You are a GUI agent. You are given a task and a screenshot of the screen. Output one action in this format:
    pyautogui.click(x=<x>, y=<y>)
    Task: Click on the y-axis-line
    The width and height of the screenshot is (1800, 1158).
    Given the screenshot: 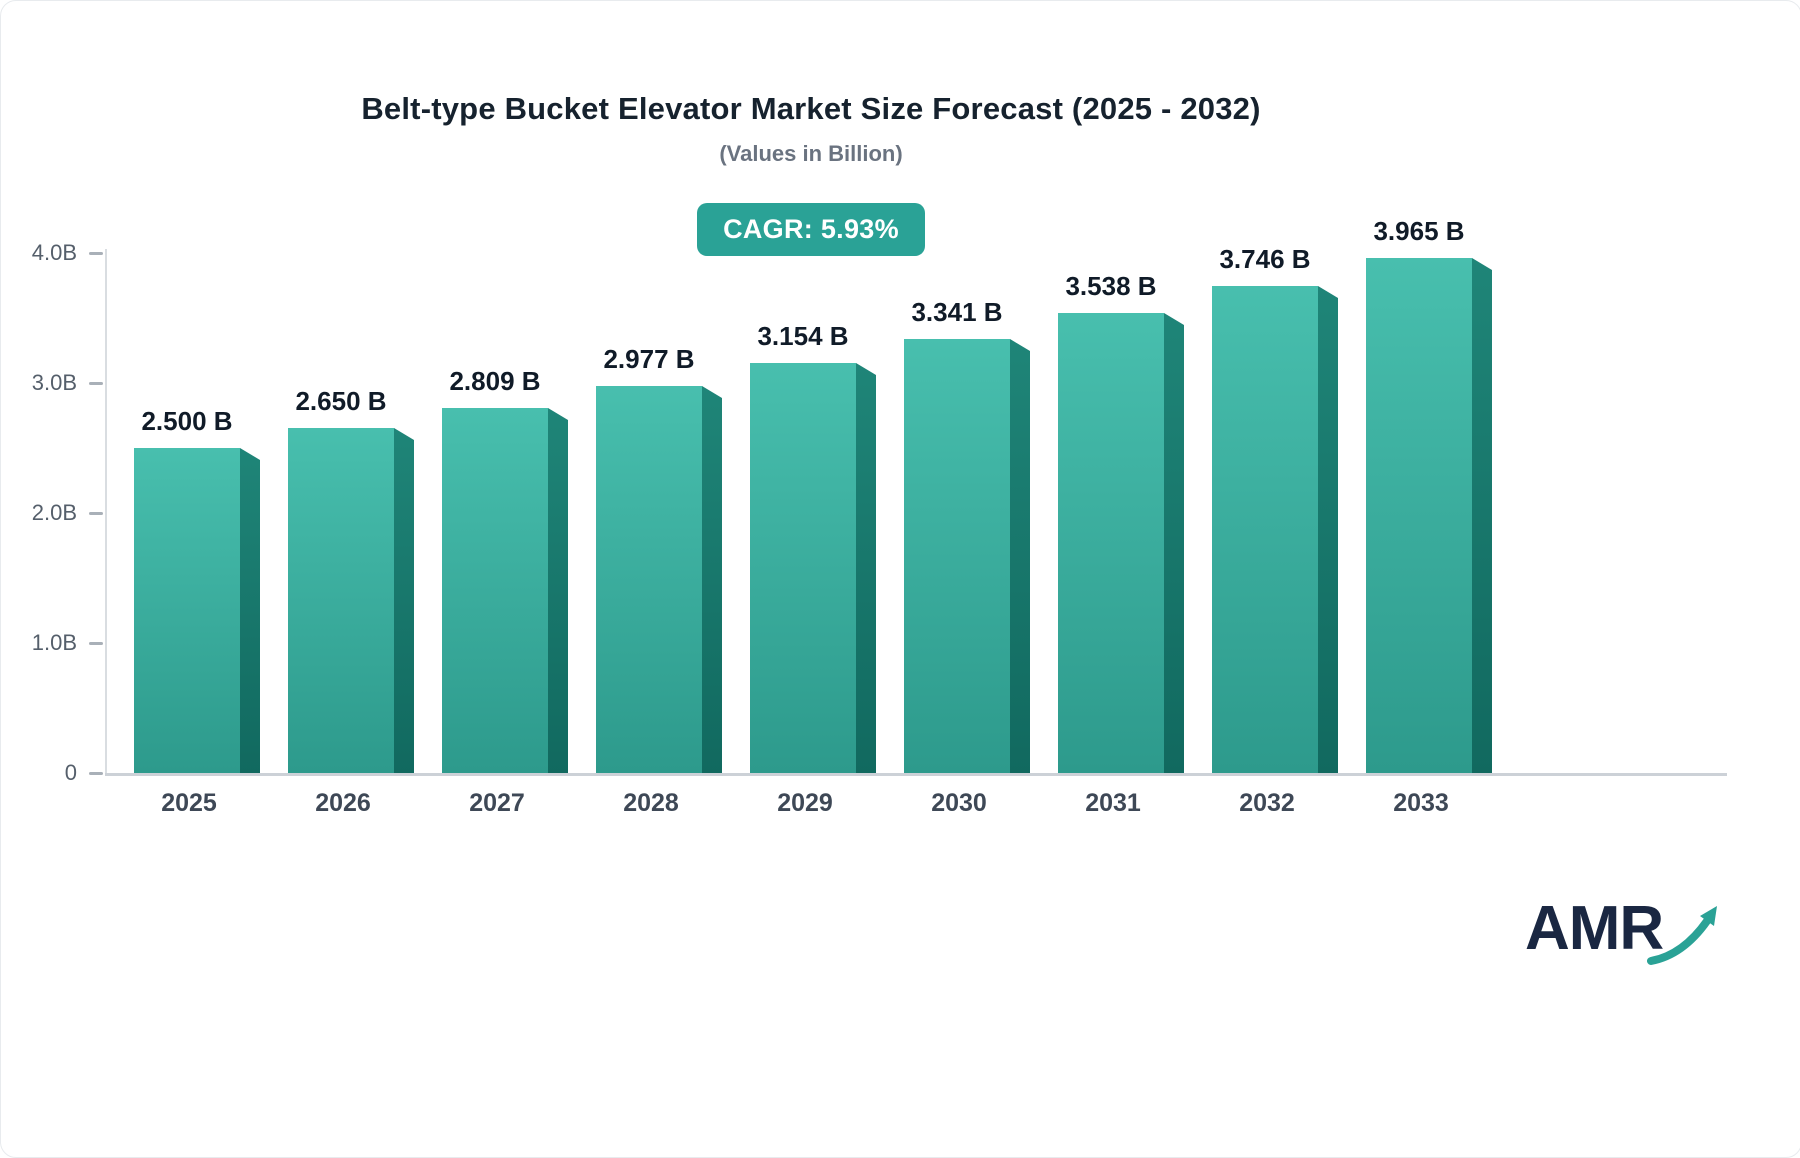 What is the action you would take?
    pyautogui.click(x=106, y=511)
    